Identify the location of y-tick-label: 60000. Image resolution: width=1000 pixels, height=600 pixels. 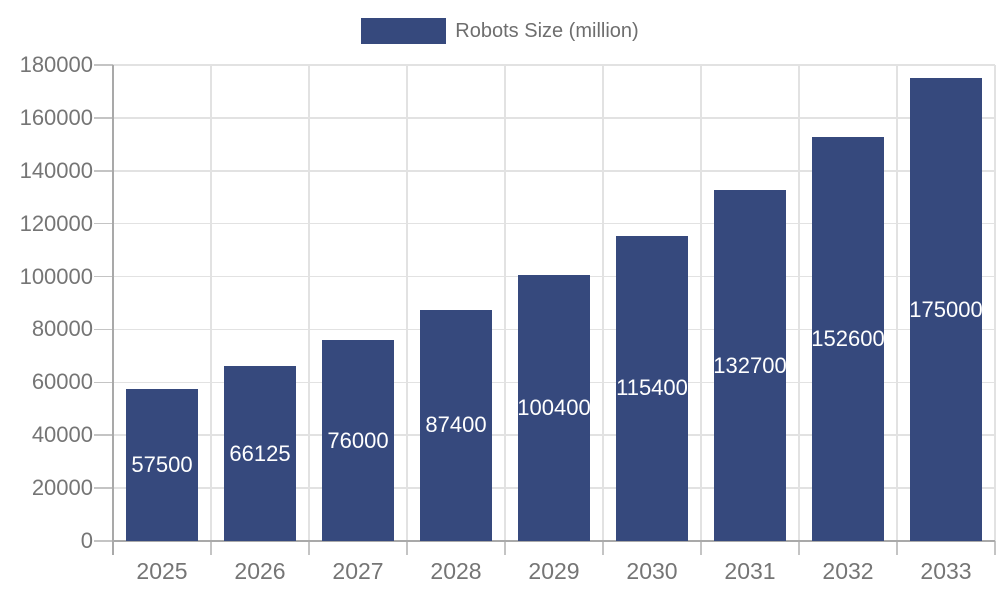
(62, 382).